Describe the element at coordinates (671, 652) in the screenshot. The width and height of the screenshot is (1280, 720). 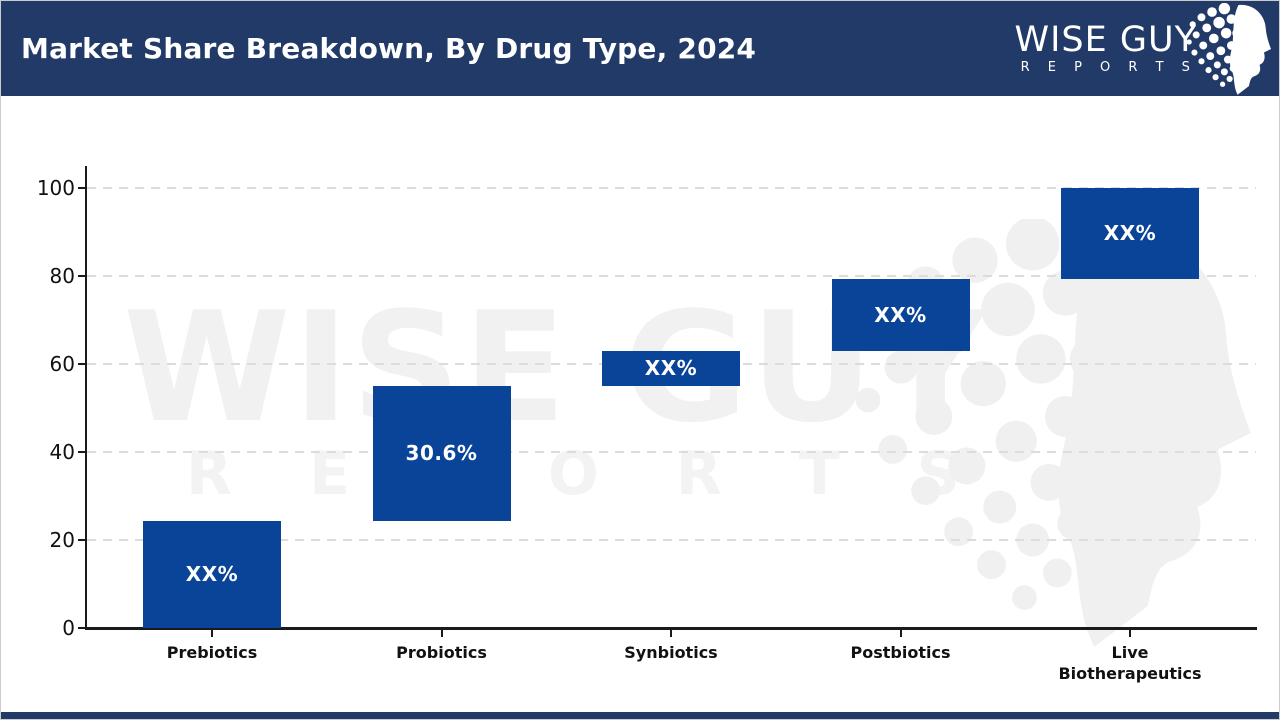
I see `x-axis-label: Synbiotics` at that location.